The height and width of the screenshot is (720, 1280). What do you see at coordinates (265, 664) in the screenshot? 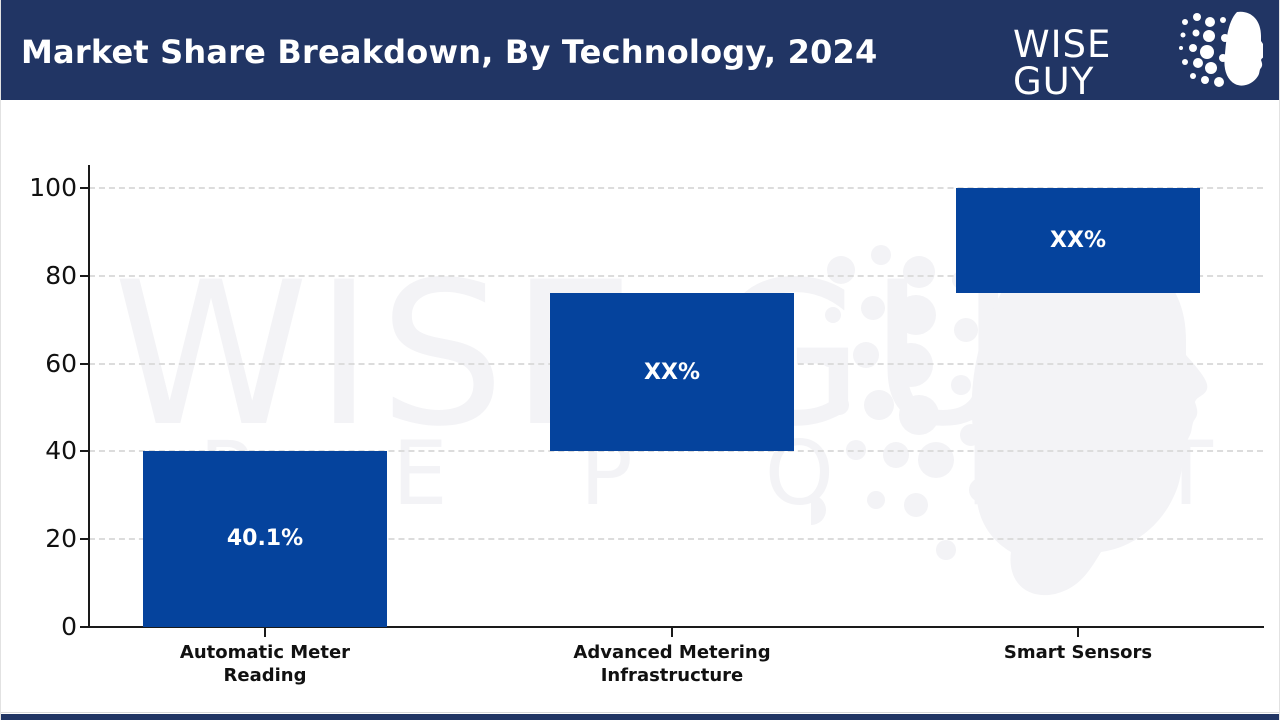
I see `category-label: Automatic Meter Reading` at bounding box center [265, 664].